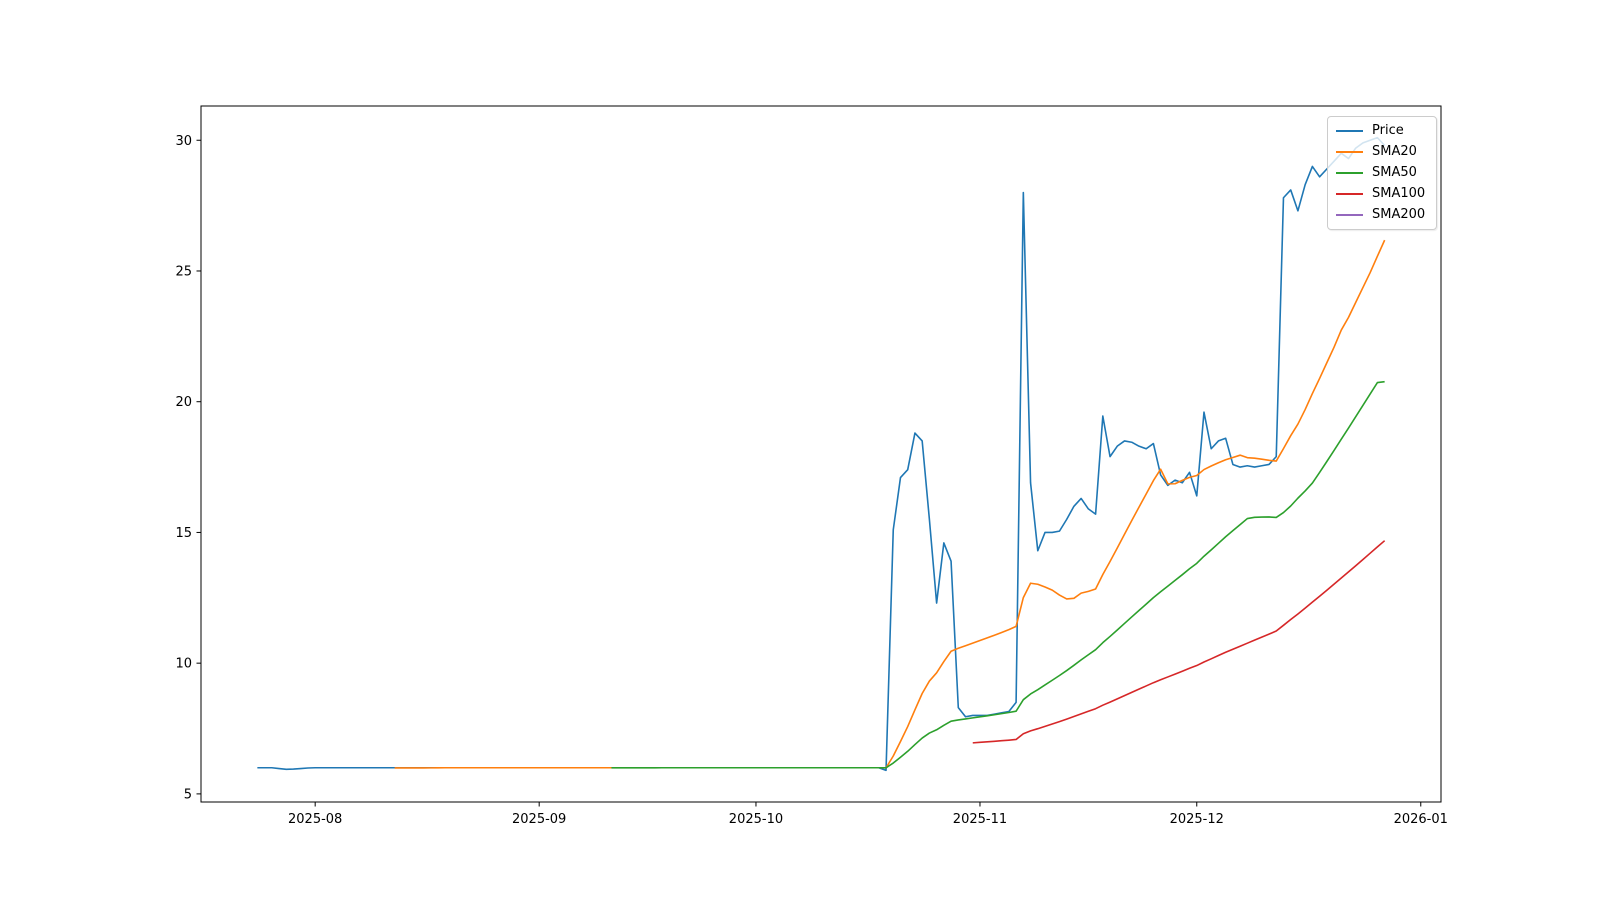  What do you see at coordinates (539, 819) in the screenshot?
I see `x-tick-label: 2025-09` at bounding box center [539, 819].